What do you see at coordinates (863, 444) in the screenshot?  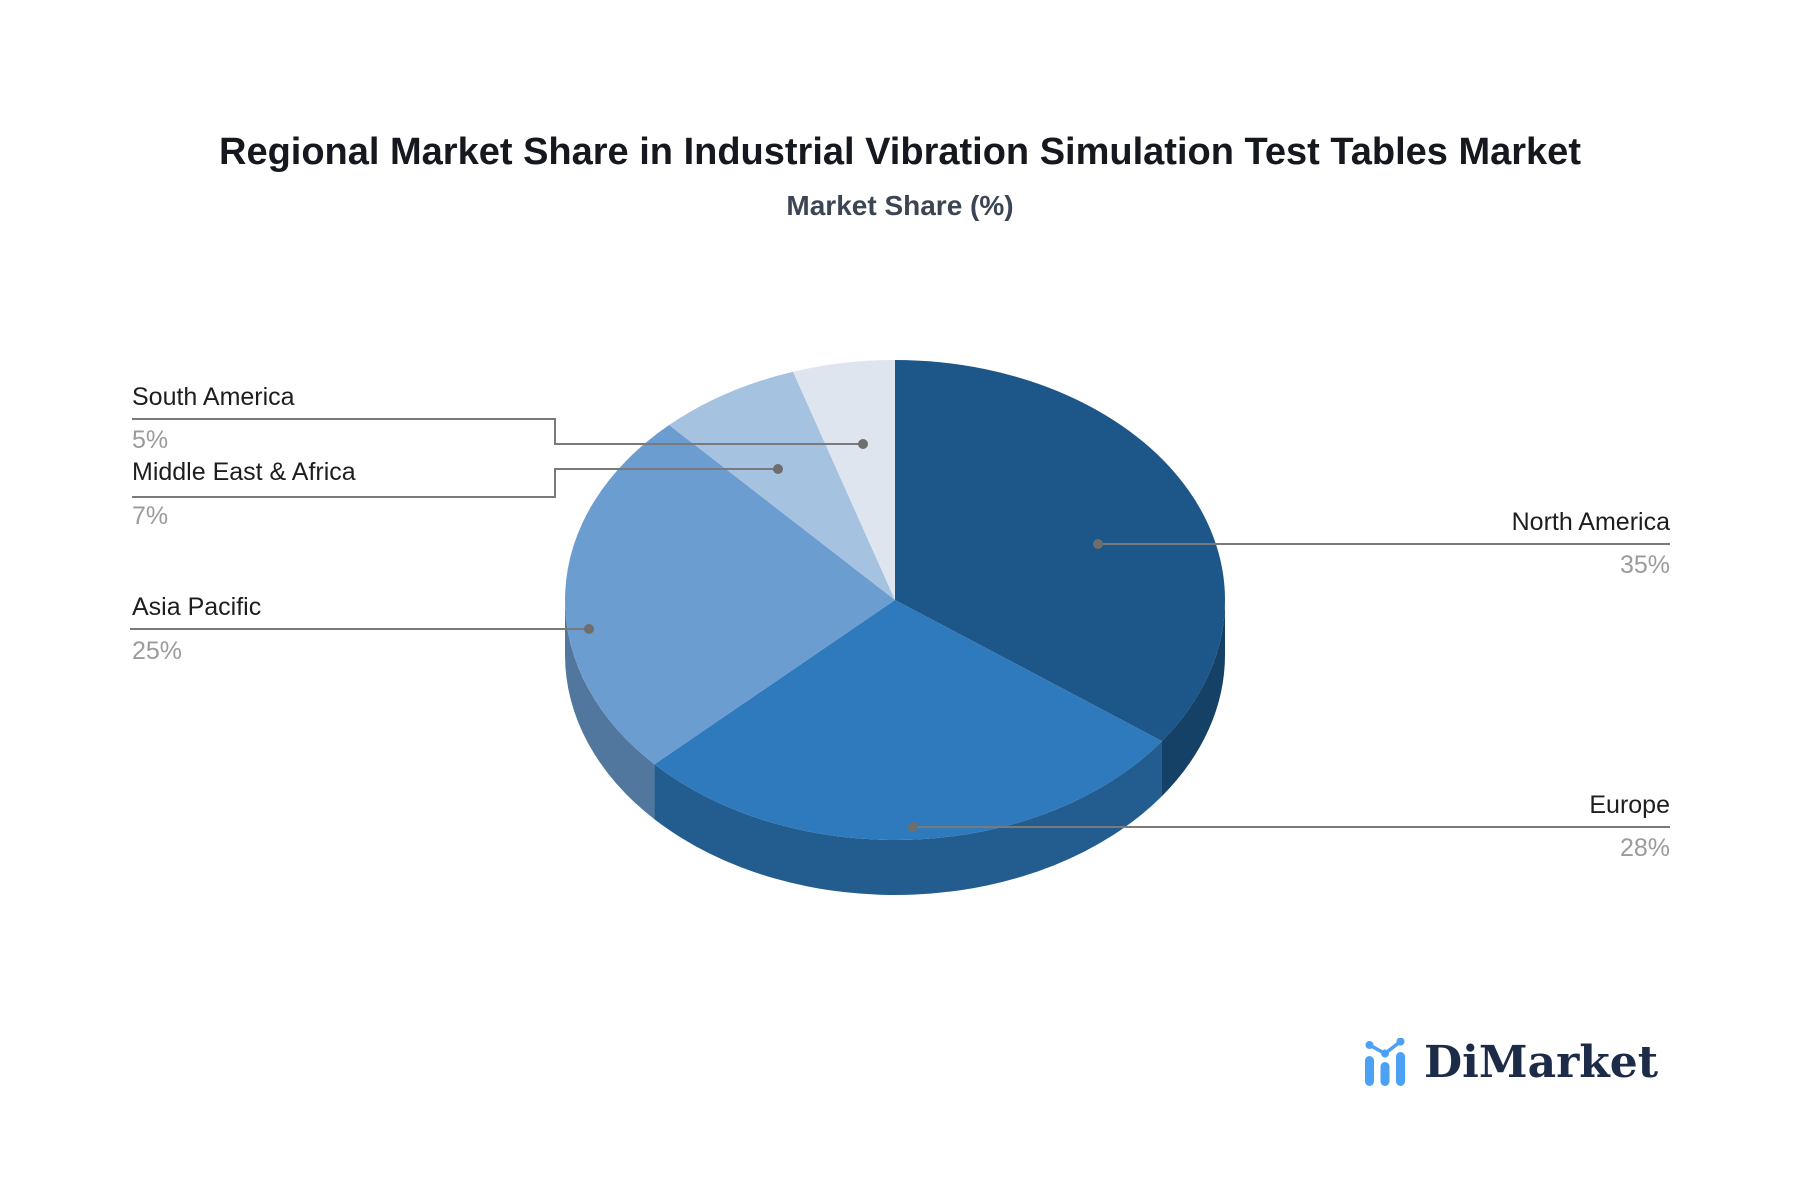 I see `leader-dot-south-america` at bounding box center [863, 444].